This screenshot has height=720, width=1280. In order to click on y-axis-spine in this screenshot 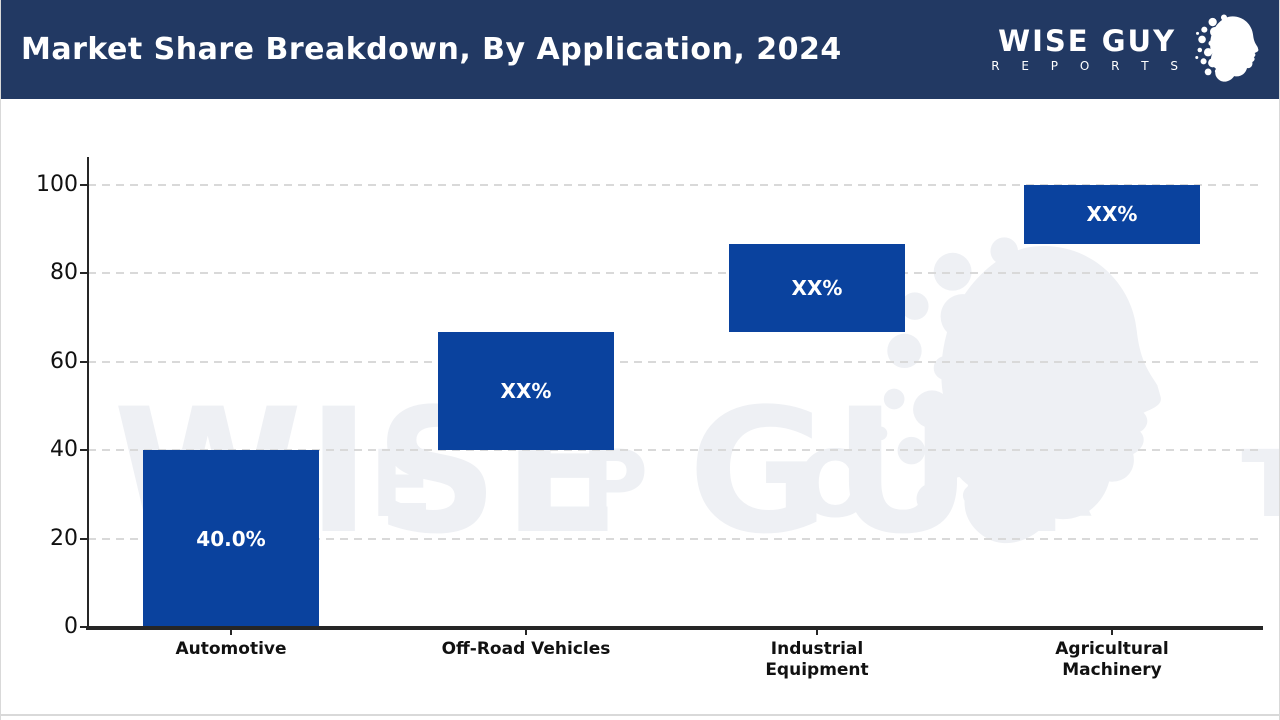, I will do `click(88, 393)`.